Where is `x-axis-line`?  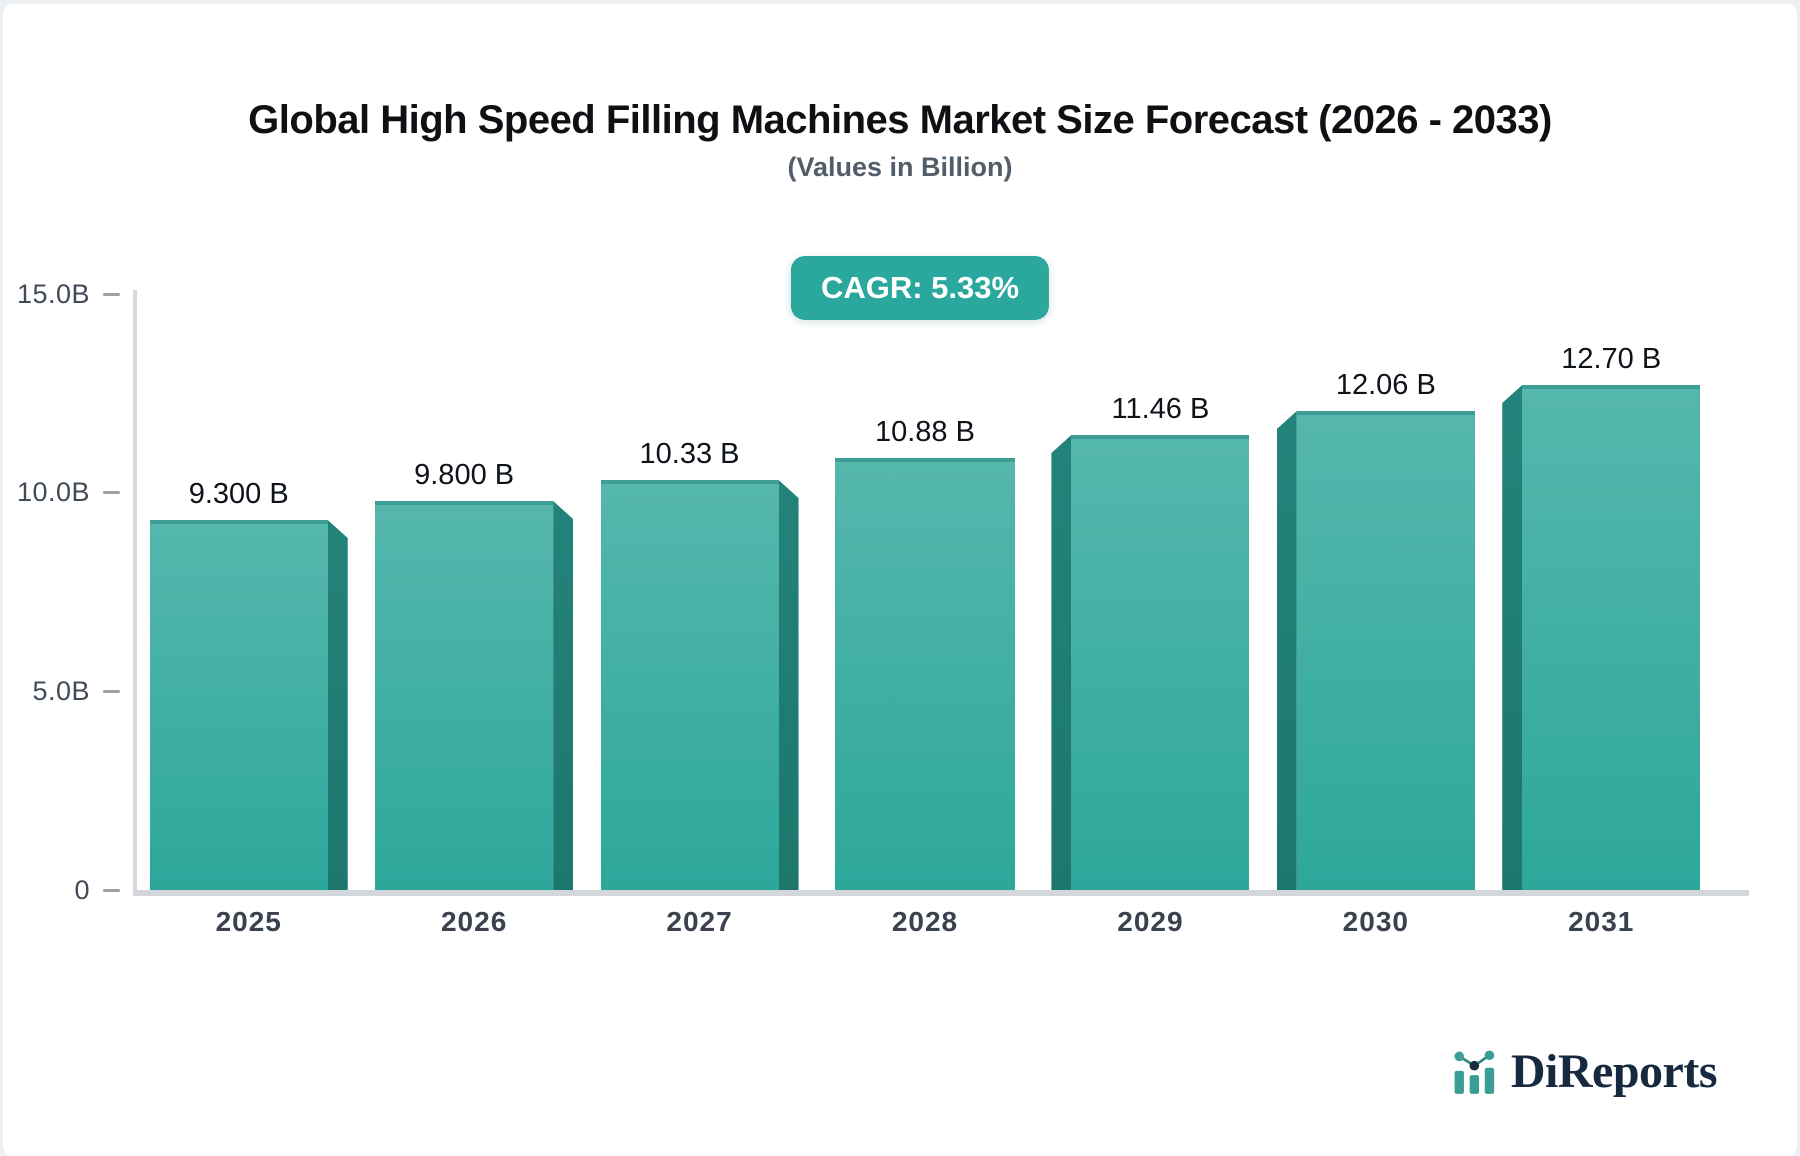 x-axis-line is located at coordinates (941, 893).